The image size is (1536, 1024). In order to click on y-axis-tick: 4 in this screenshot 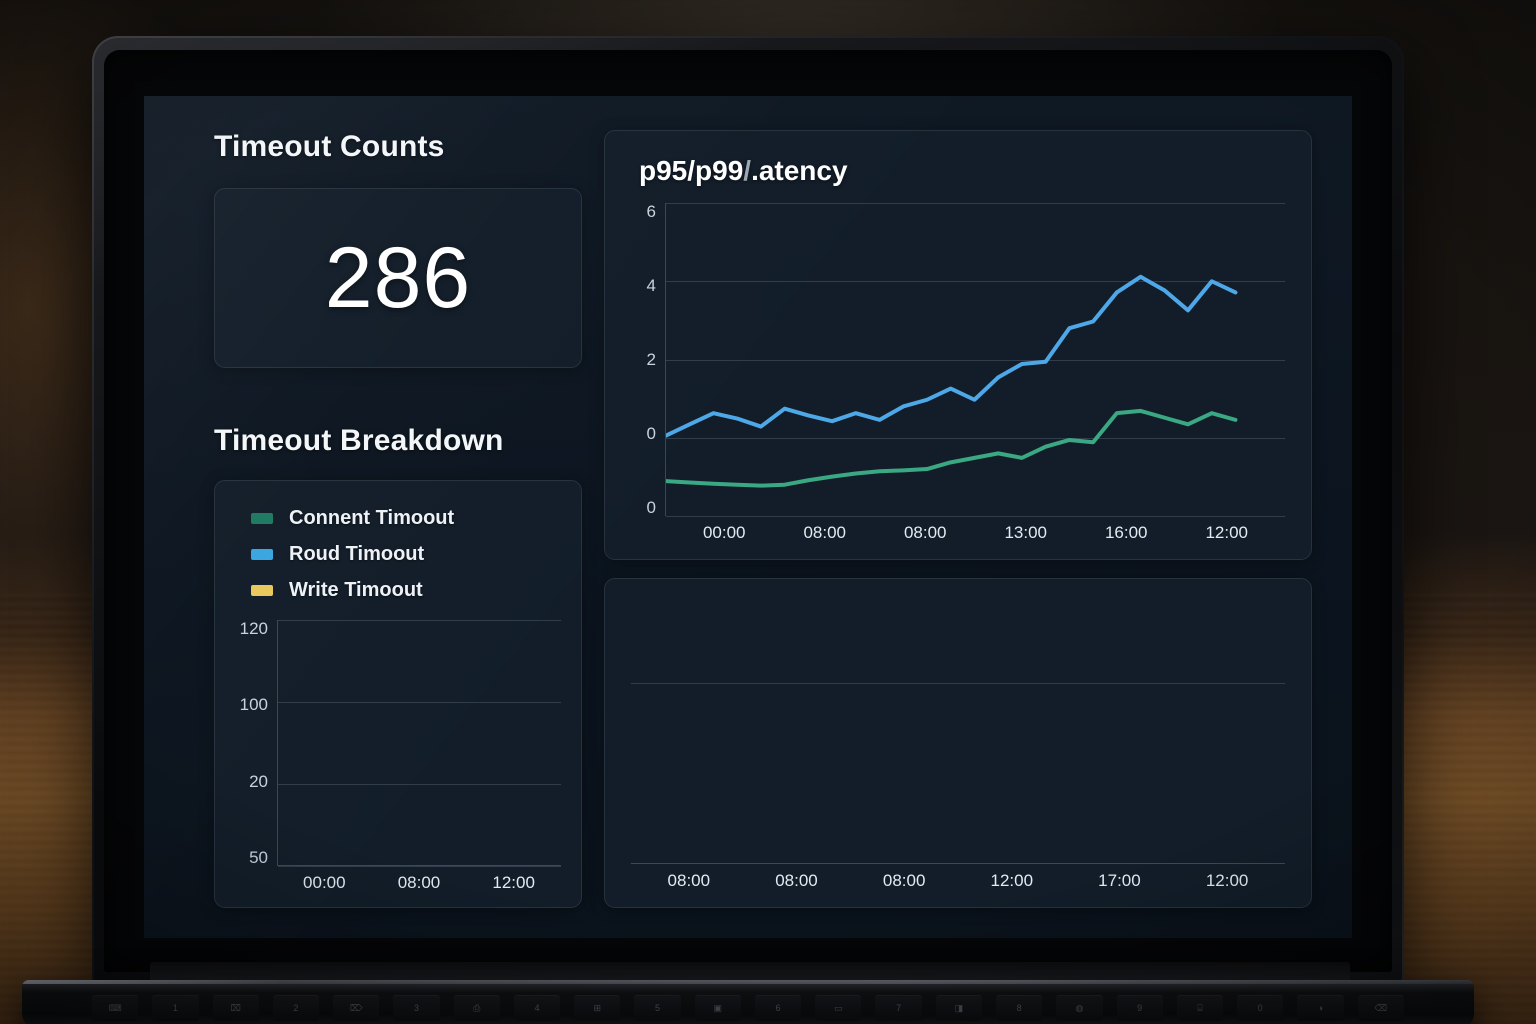, I will do `click(651, 285)`.